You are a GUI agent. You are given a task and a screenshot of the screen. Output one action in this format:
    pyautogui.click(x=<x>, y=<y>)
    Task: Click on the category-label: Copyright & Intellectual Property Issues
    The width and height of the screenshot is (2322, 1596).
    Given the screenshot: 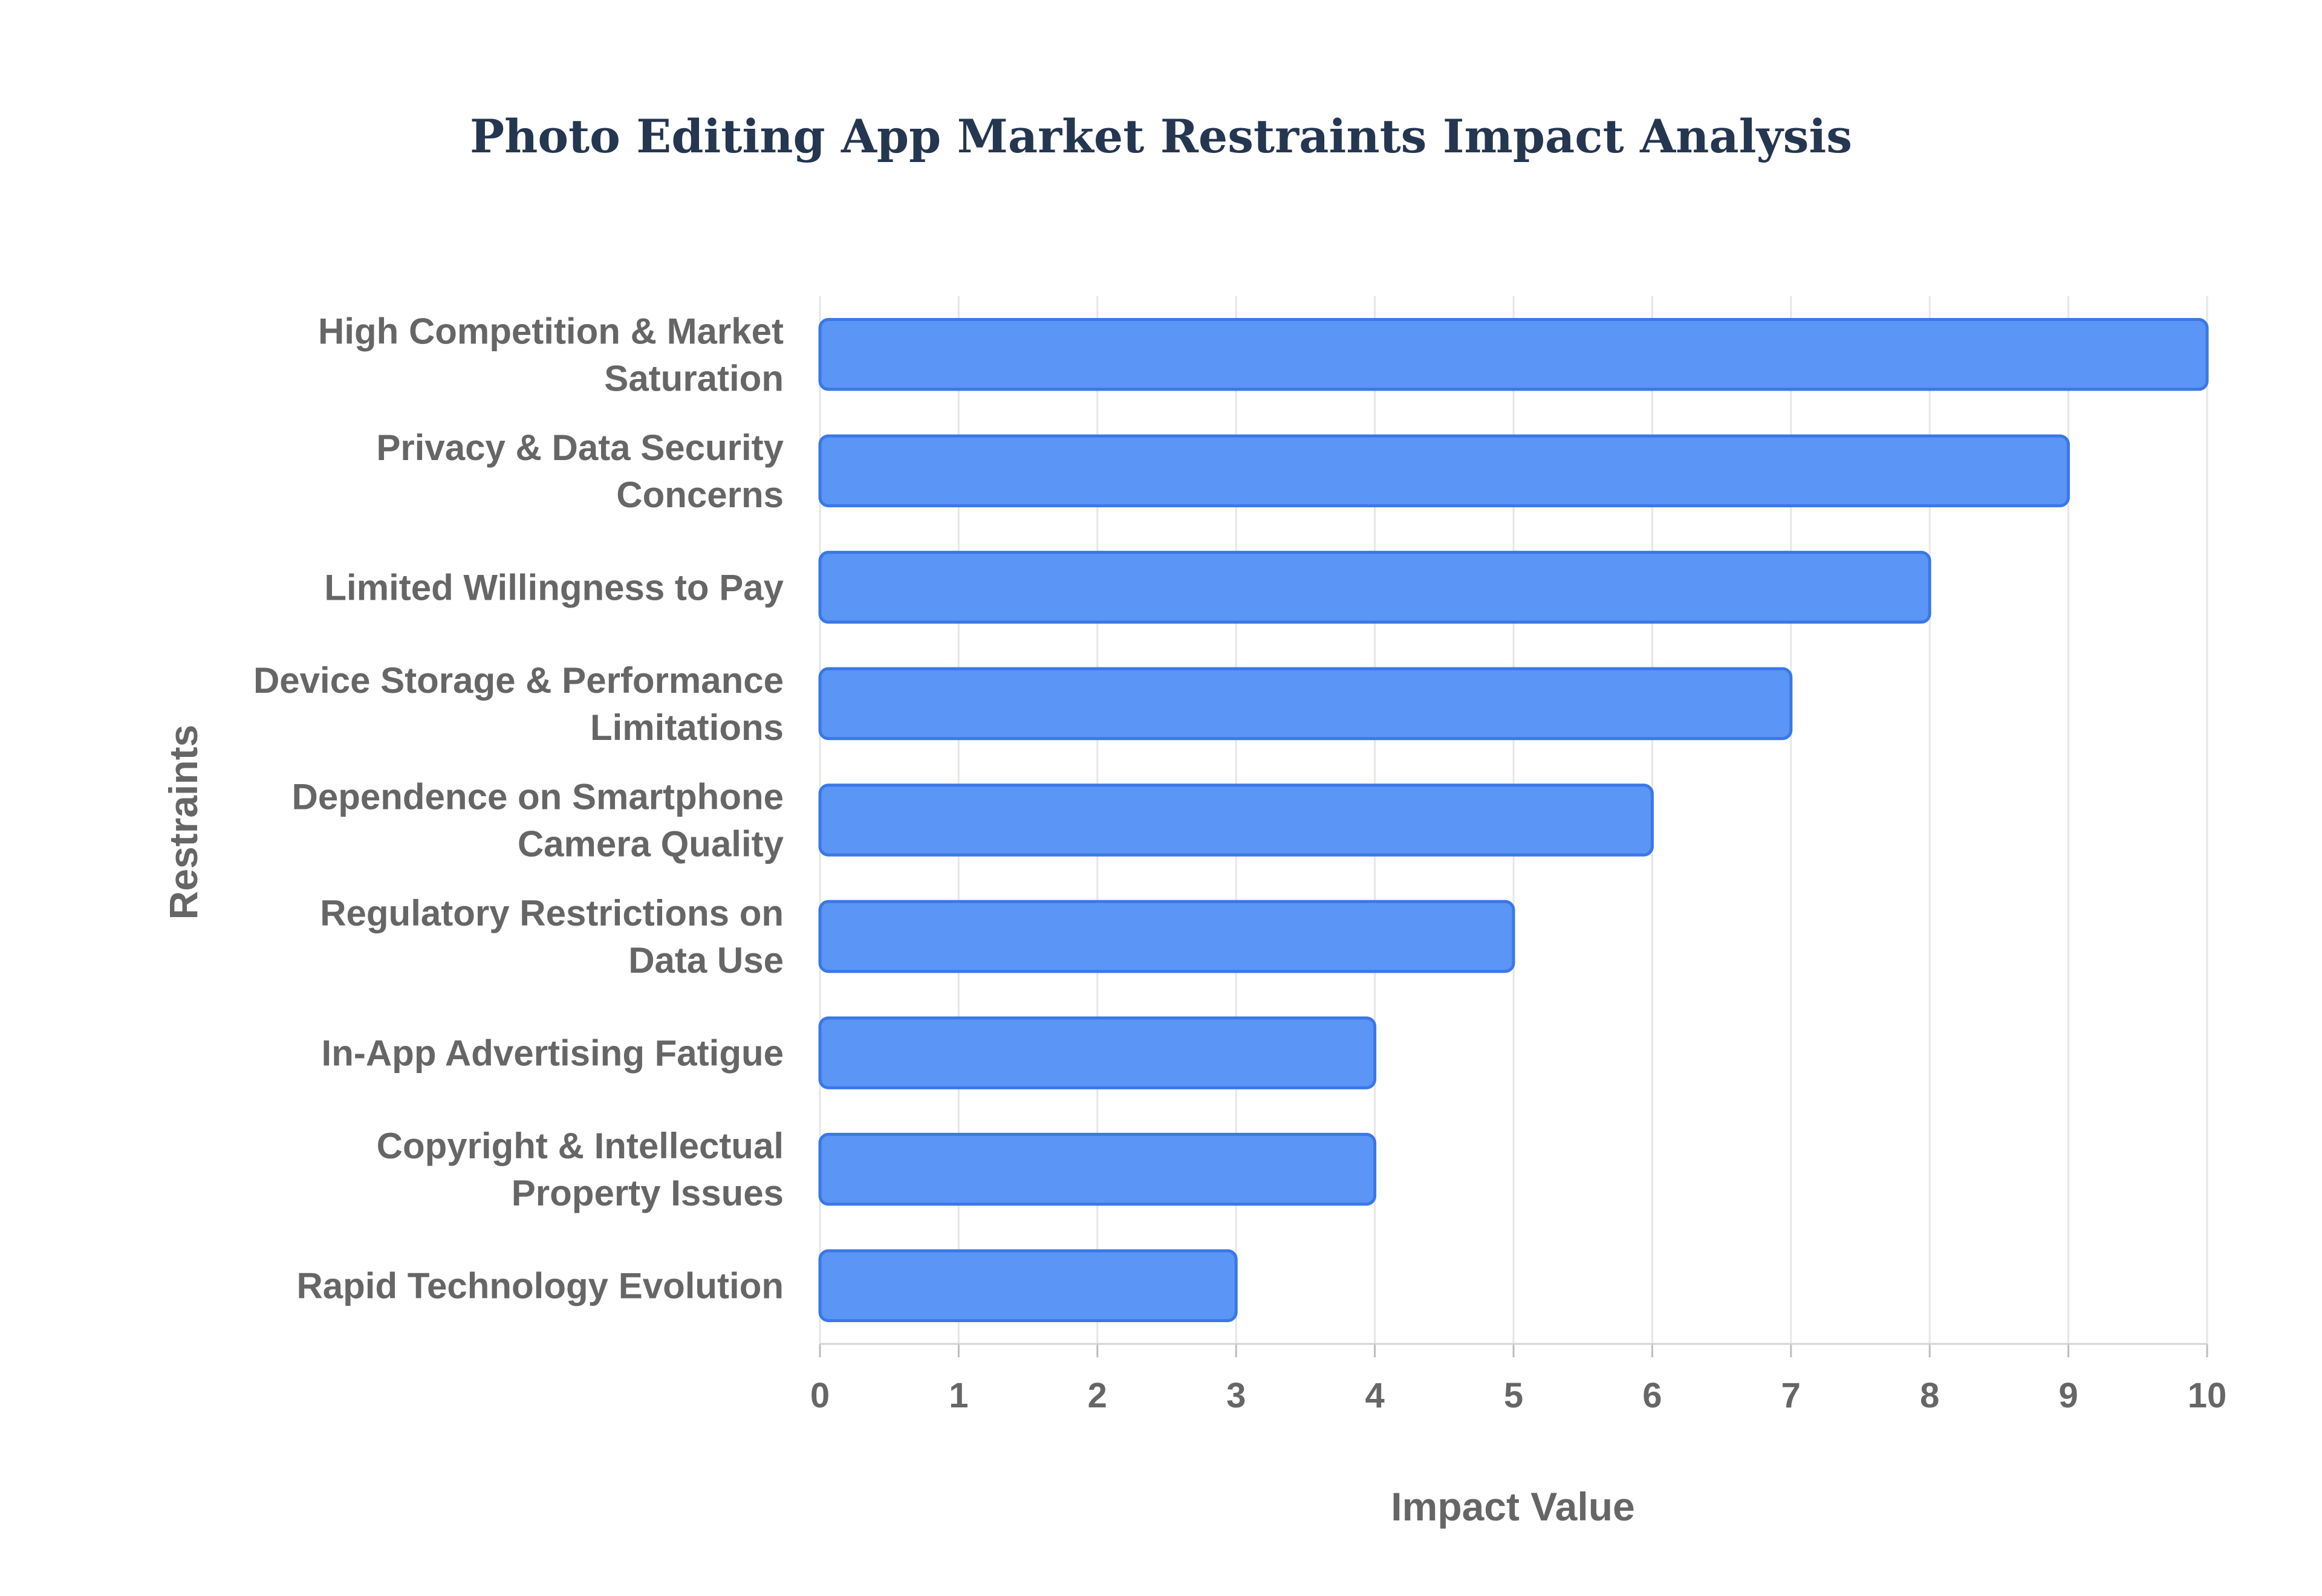 What is the action you would take?
    pyautogui.click(x=580, y=1169)
    